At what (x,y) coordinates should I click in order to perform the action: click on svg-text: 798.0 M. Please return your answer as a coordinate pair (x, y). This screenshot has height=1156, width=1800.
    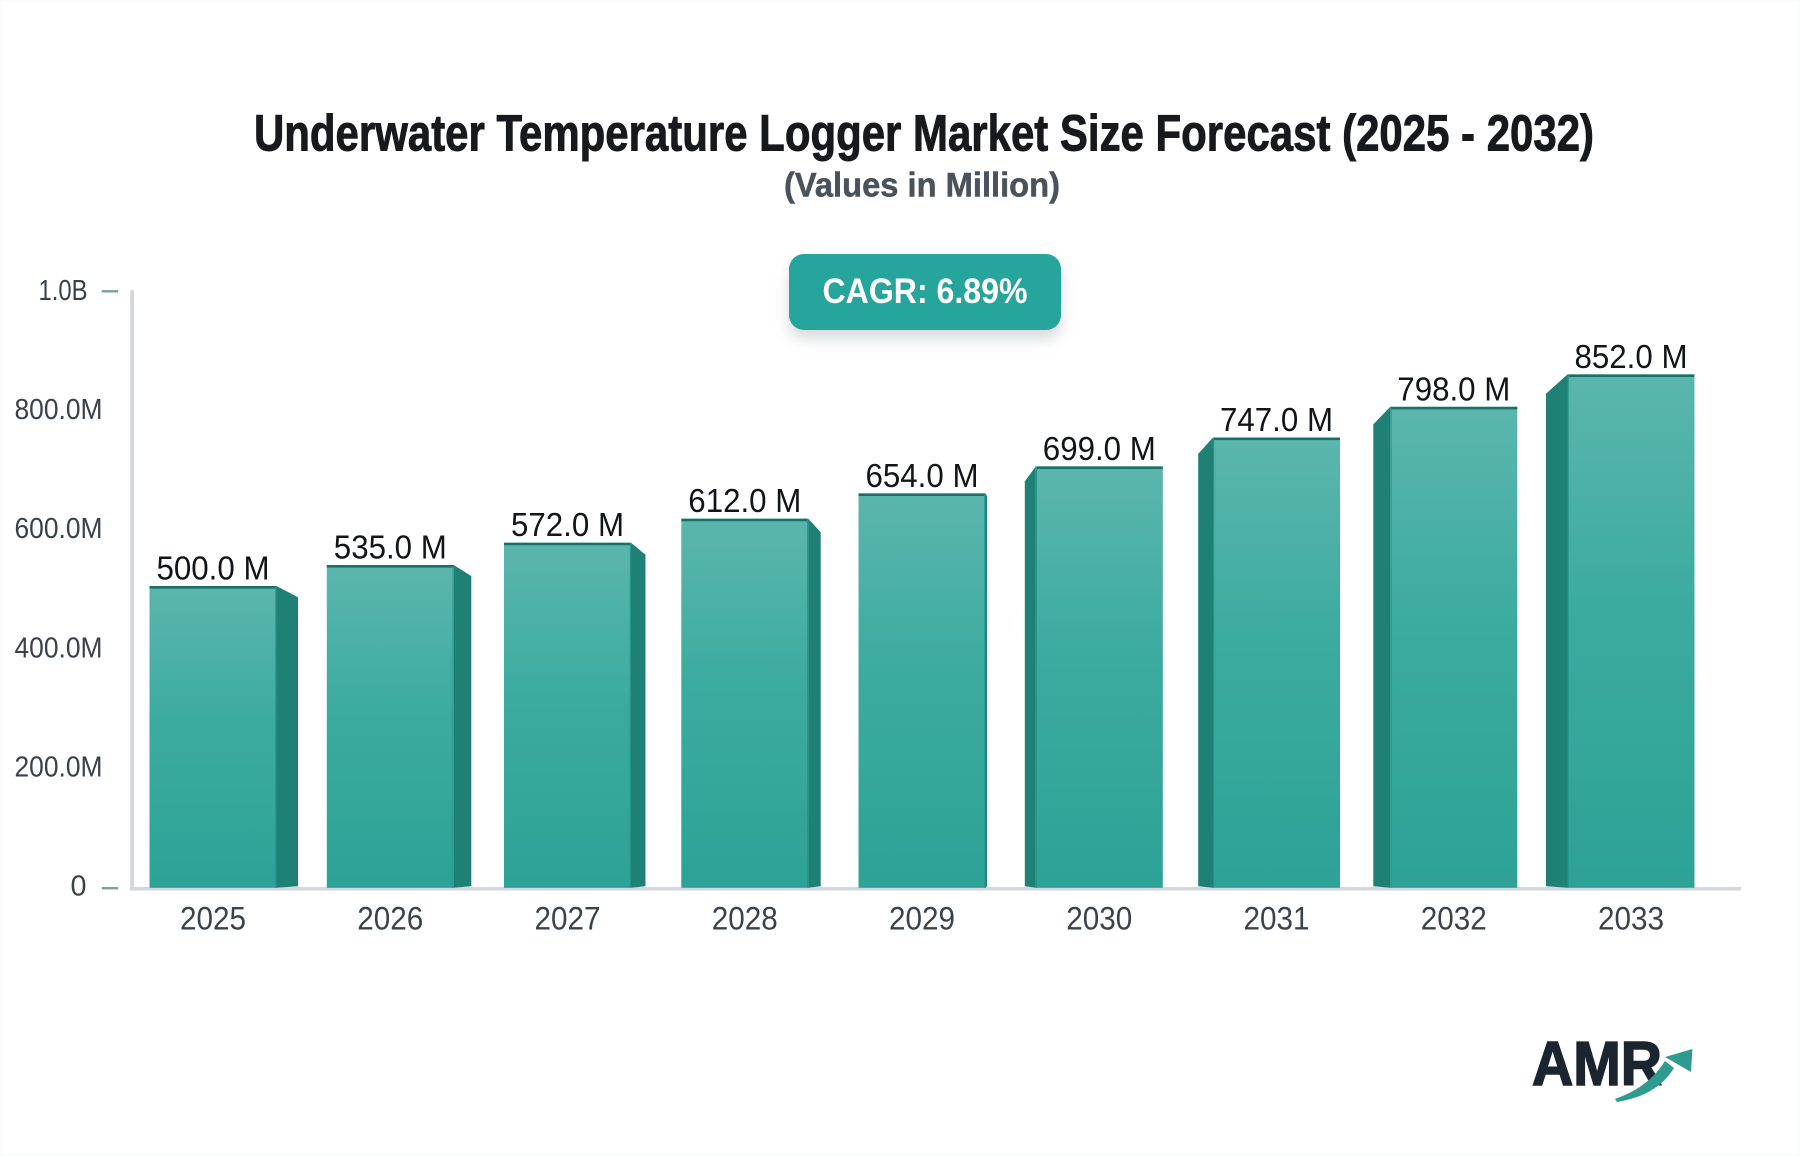
    Looking at the image, I should click on (1453, 388).